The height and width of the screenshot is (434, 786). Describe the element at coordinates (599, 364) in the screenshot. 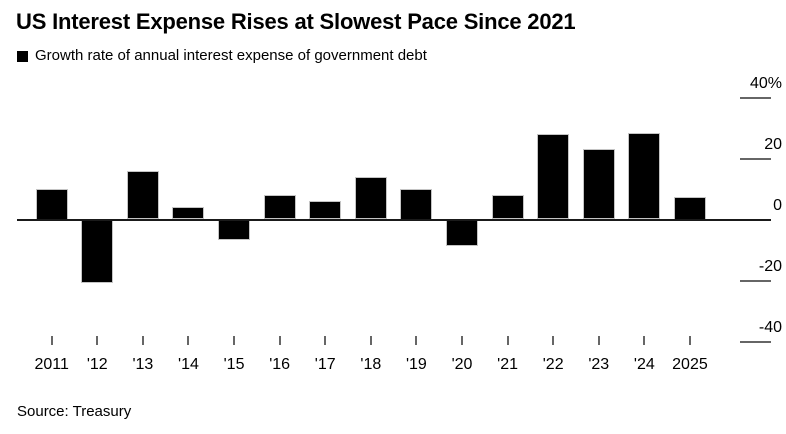

I see `x-axis-label: '23` at that location.